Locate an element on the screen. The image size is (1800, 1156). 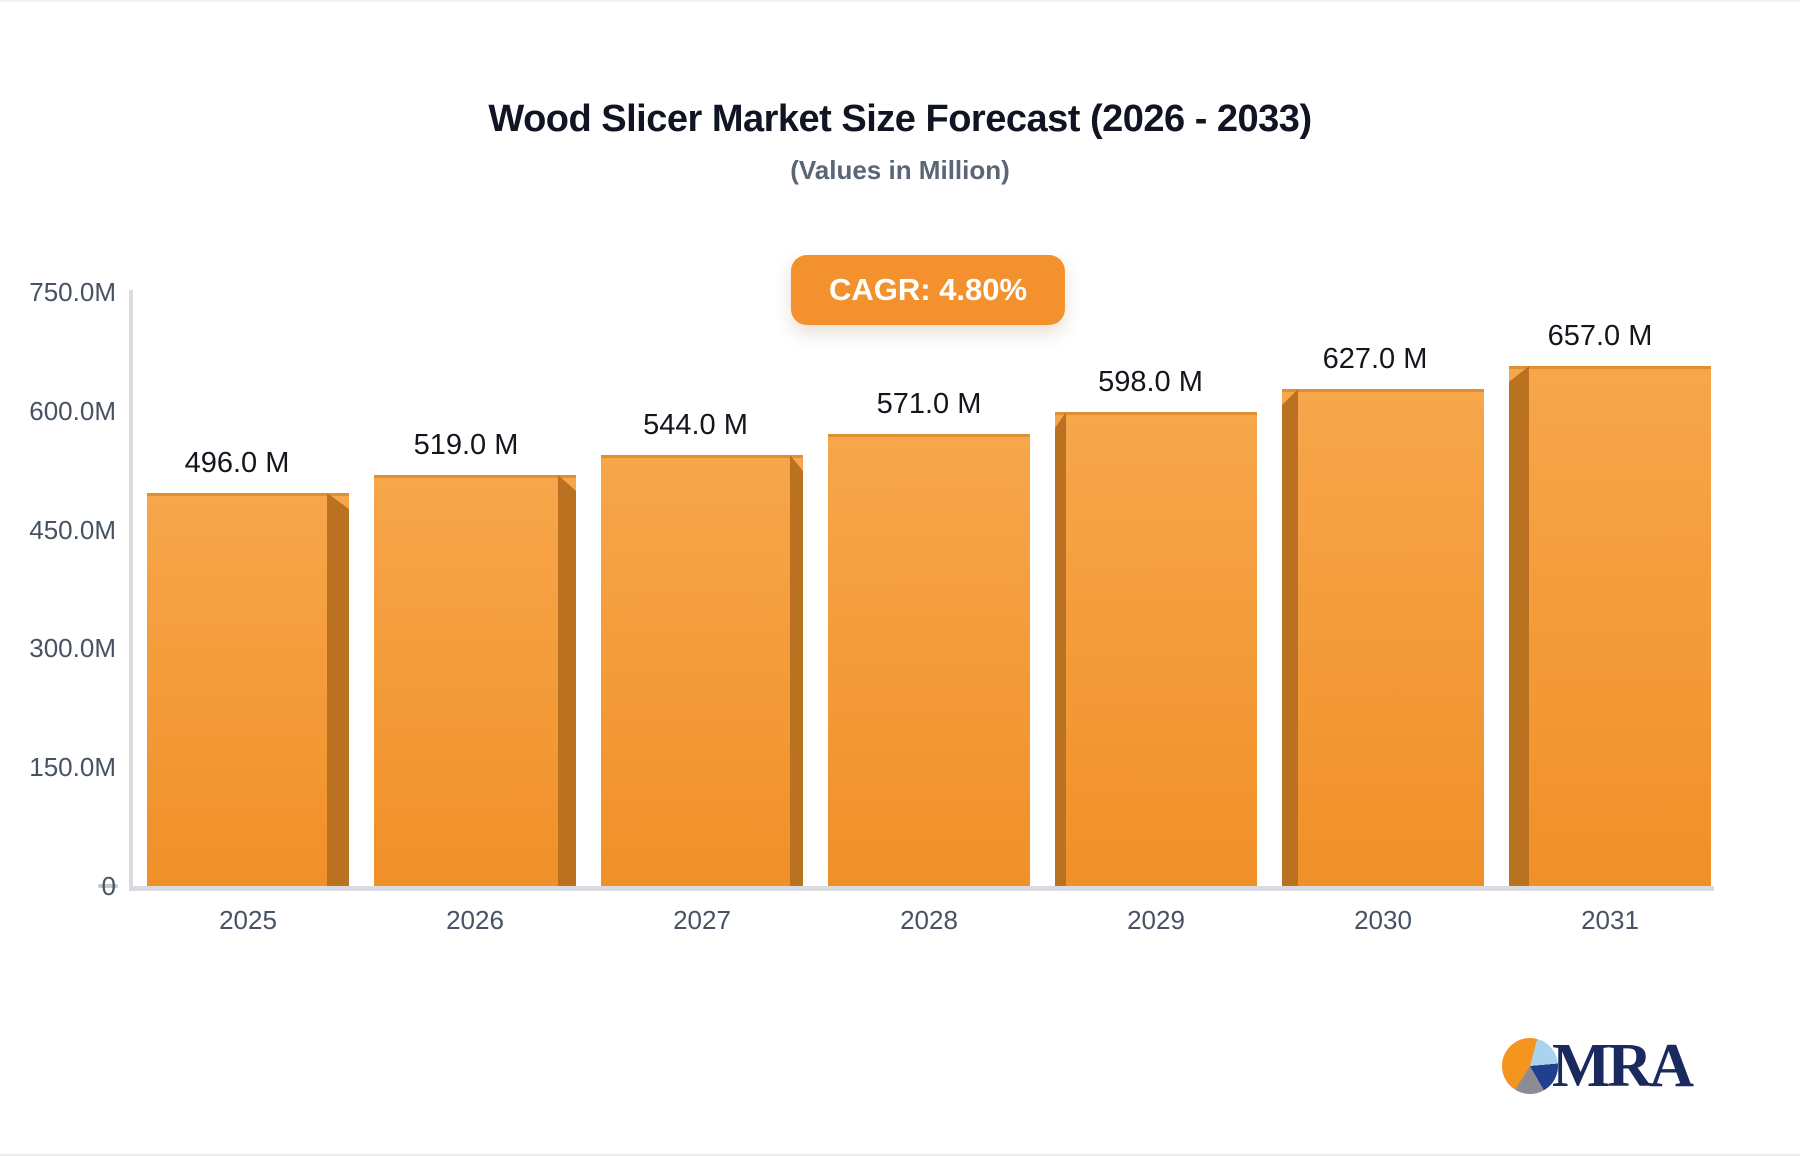
zero-tick-mark is located at coordinates (108, 886).